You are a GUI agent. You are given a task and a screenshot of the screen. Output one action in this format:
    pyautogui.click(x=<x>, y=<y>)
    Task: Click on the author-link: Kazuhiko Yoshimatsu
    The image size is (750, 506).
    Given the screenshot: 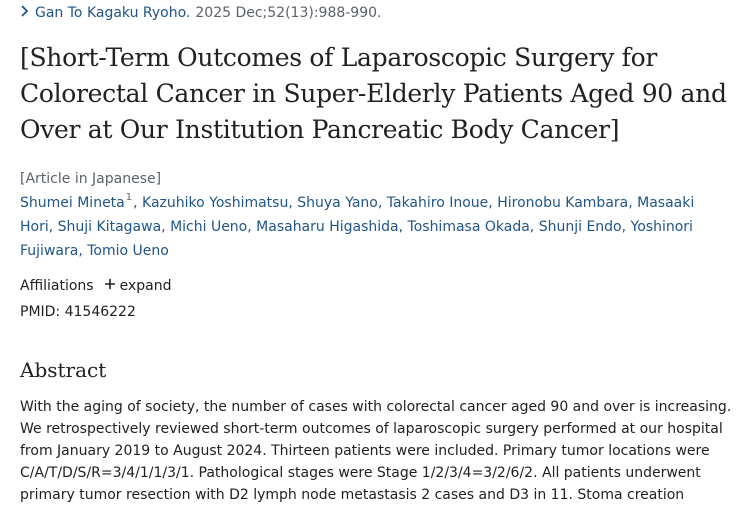 What is the action you would take?
    pyautogui.click(x=215, y=203)
    